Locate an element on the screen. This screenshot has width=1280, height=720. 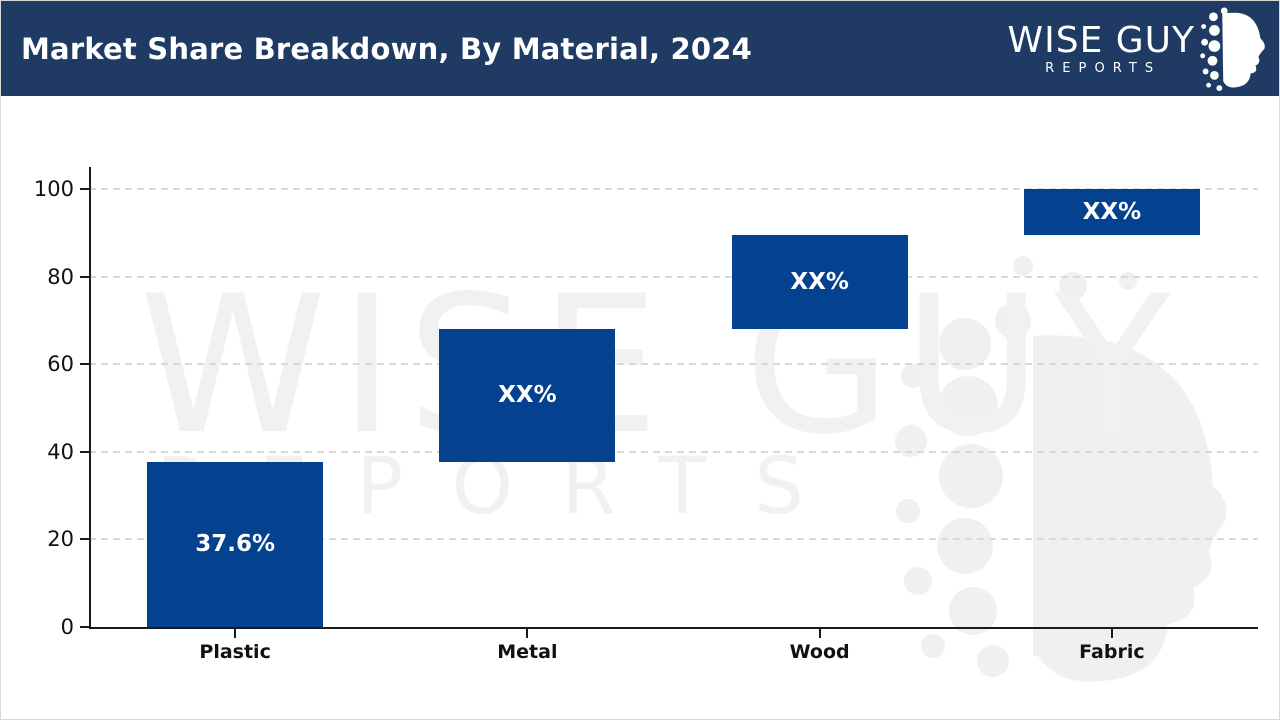
y-tick-label: 80 is located at coordinates (60, 276).